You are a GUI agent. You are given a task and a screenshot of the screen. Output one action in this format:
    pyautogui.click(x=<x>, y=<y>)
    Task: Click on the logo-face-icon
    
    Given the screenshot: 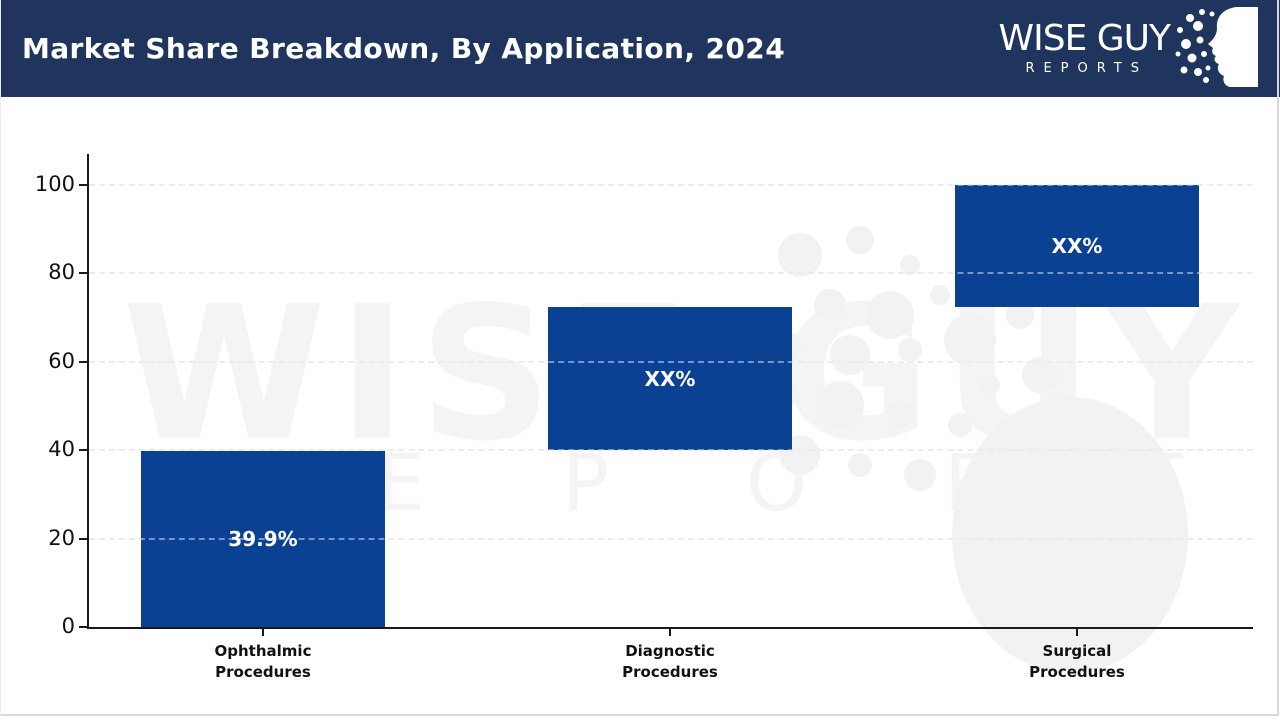 What is the action you would take?
    pyautogui.click(x=1215, y=49)
    